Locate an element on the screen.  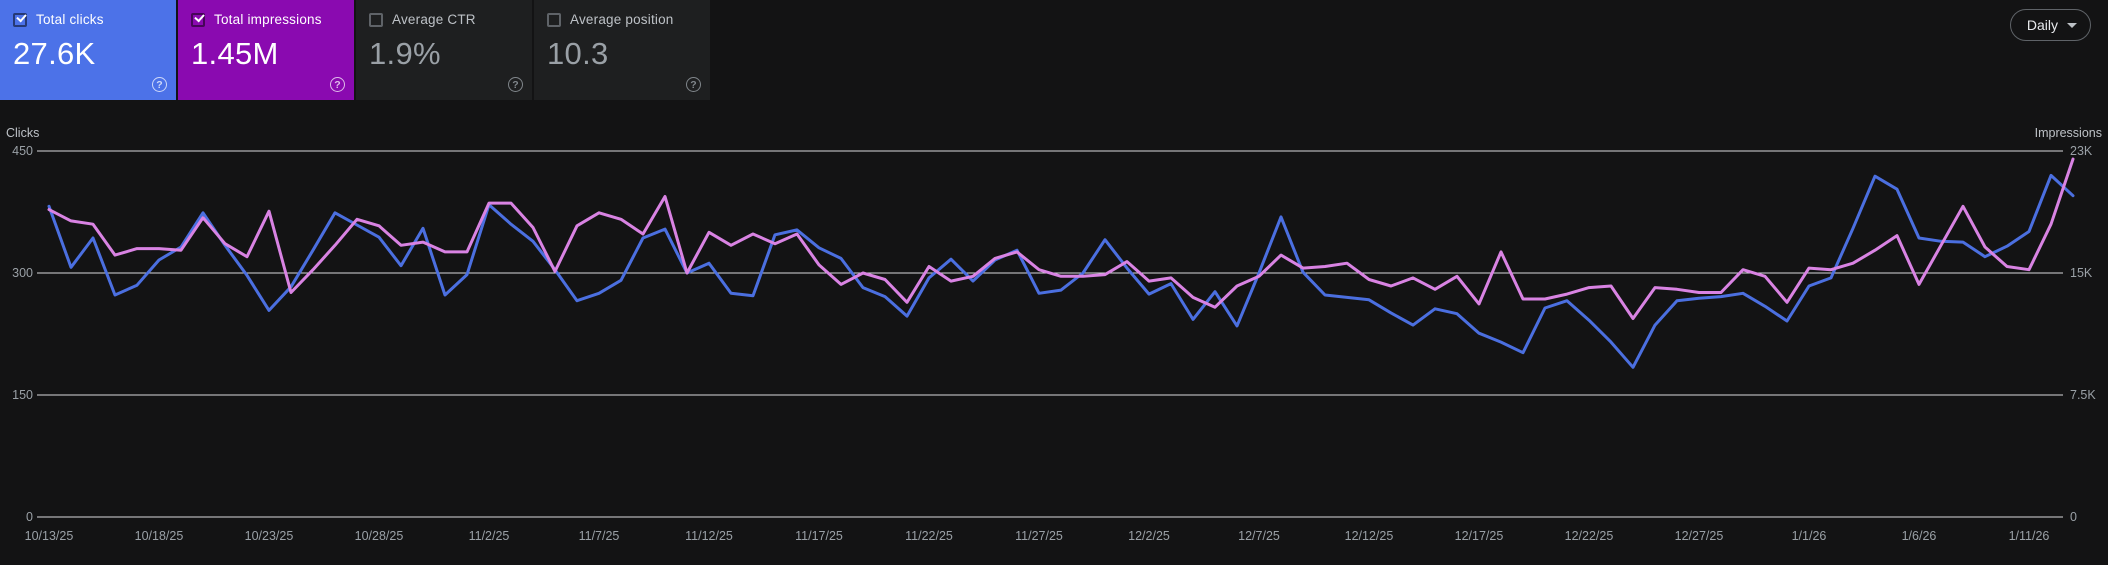
granularity-dropdown: Daily is located at coordinates (2050, 25).